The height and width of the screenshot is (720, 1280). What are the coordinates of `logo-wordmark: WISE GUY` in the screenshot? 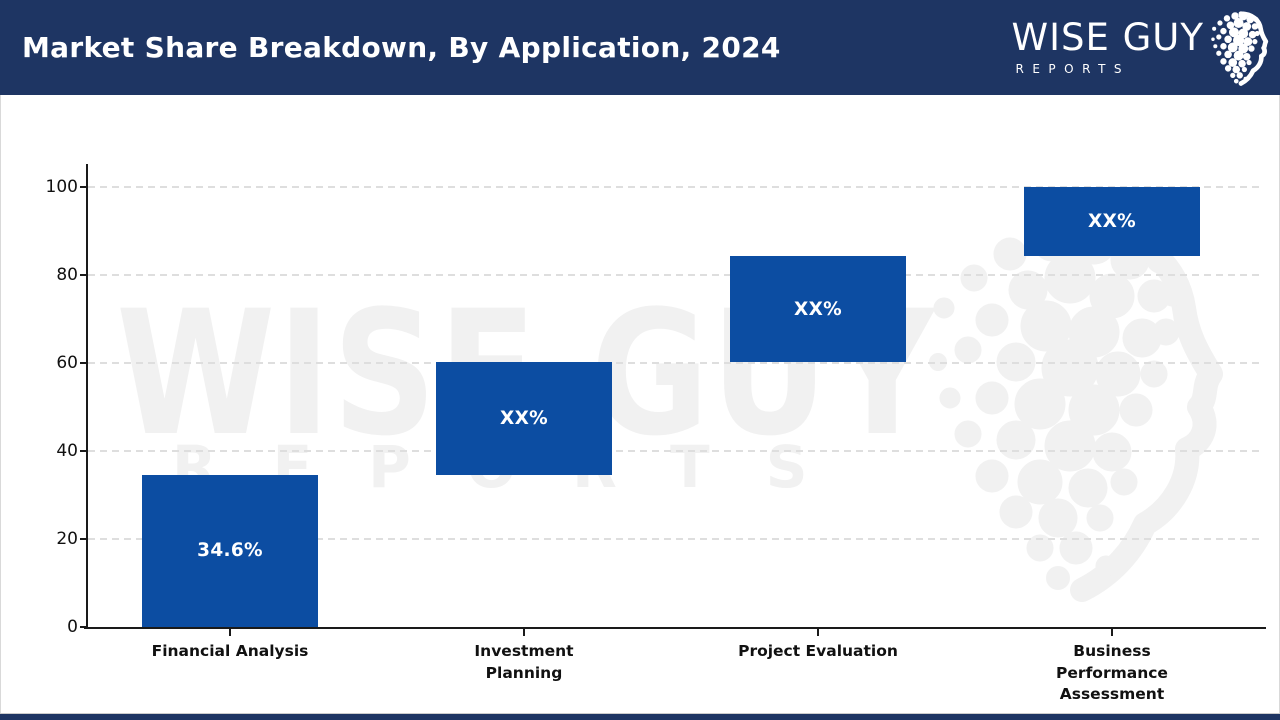 It's located at (1107, 37).